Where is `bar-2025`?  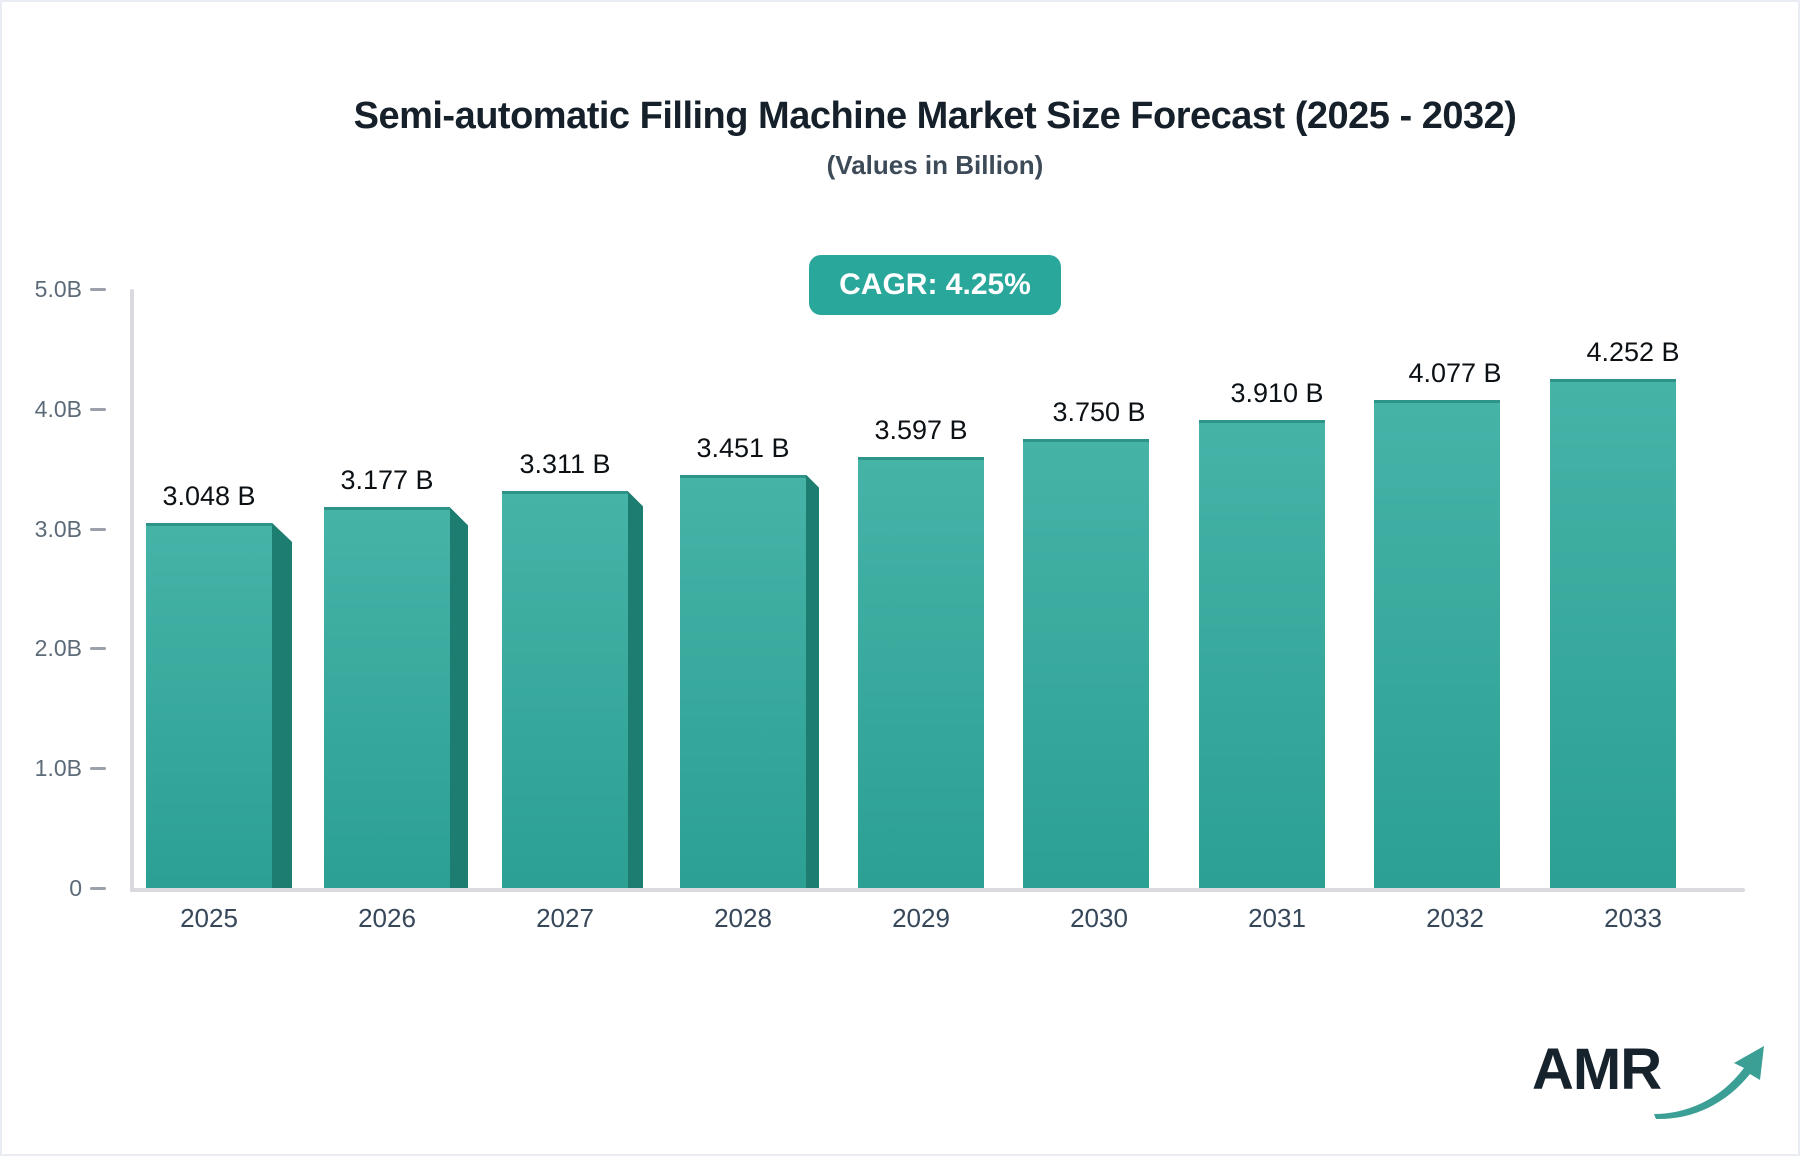
bar-2025 is located at coordinates (219, 705).